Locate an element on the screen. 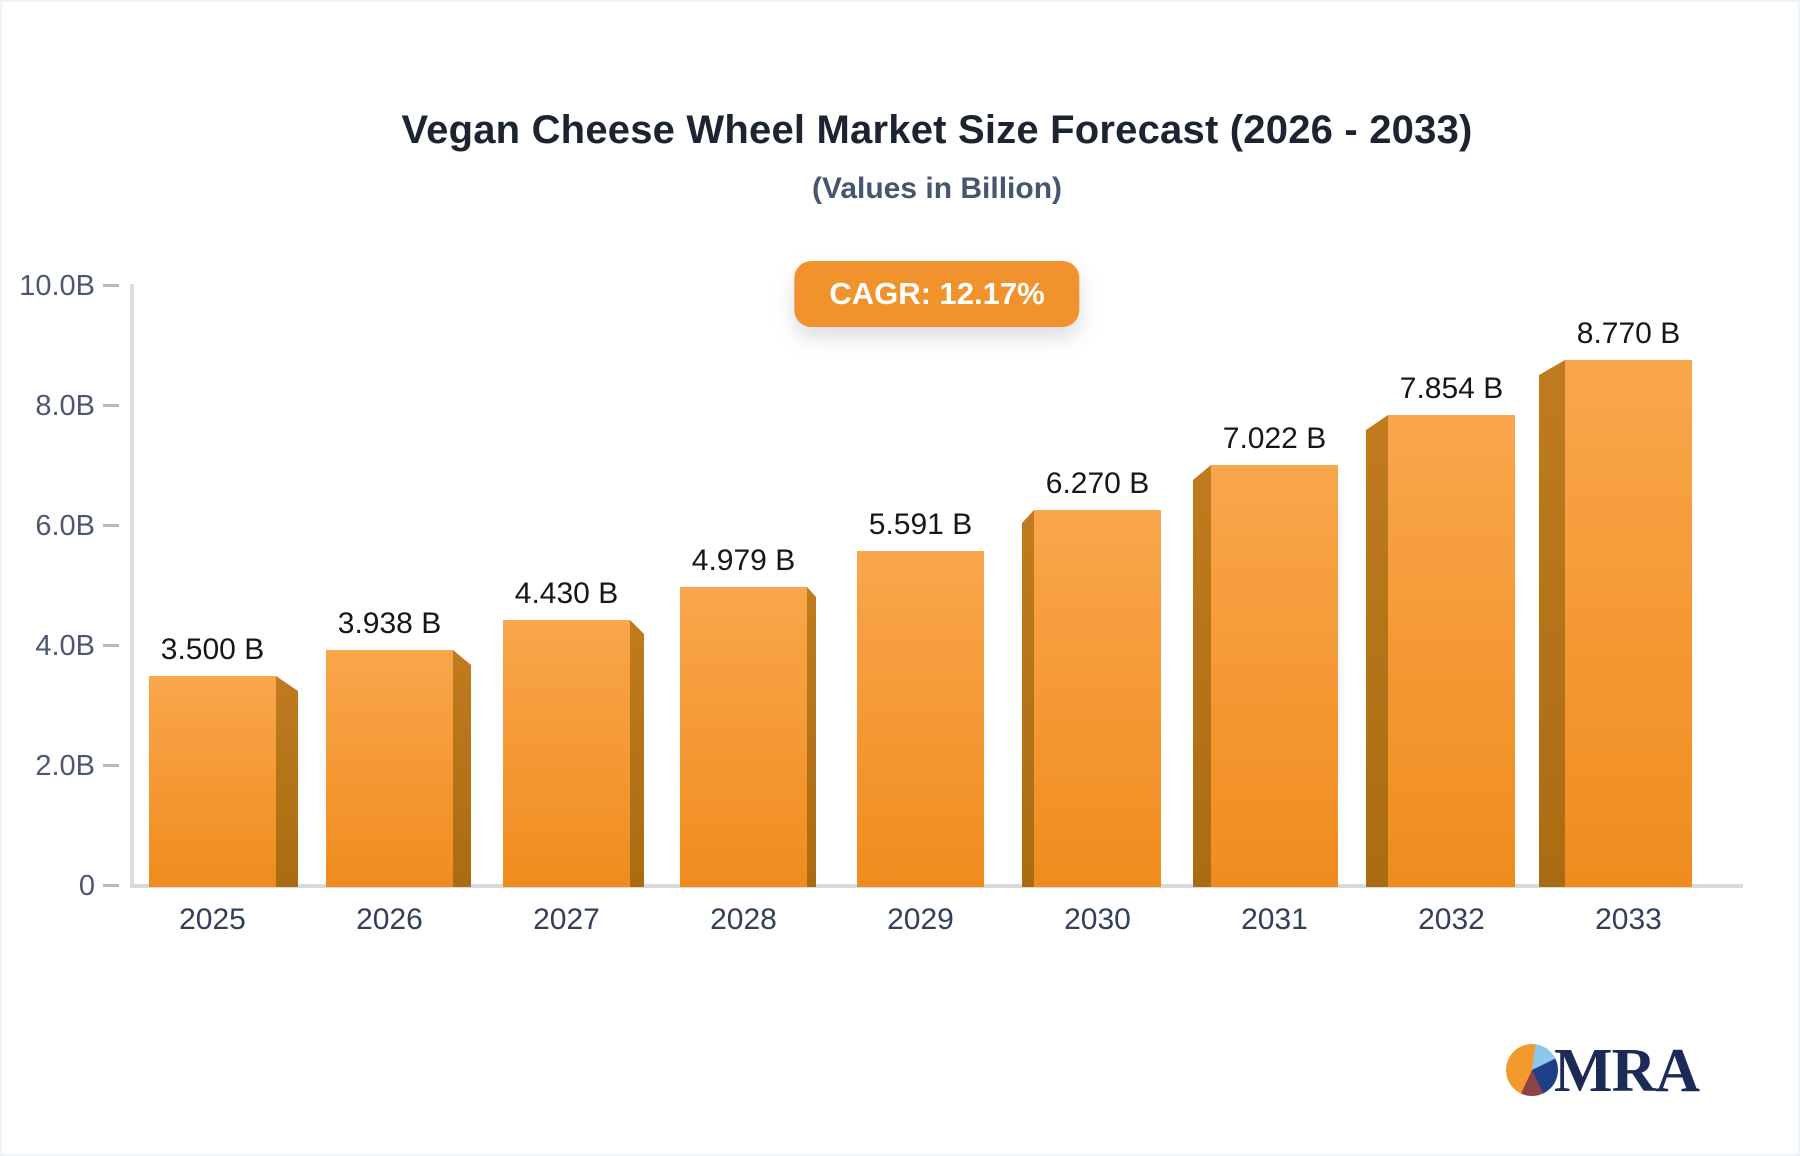 This screenshot has height=1156, width=1800. x-tick-label: 2027 is located at coordinates (566, 919).